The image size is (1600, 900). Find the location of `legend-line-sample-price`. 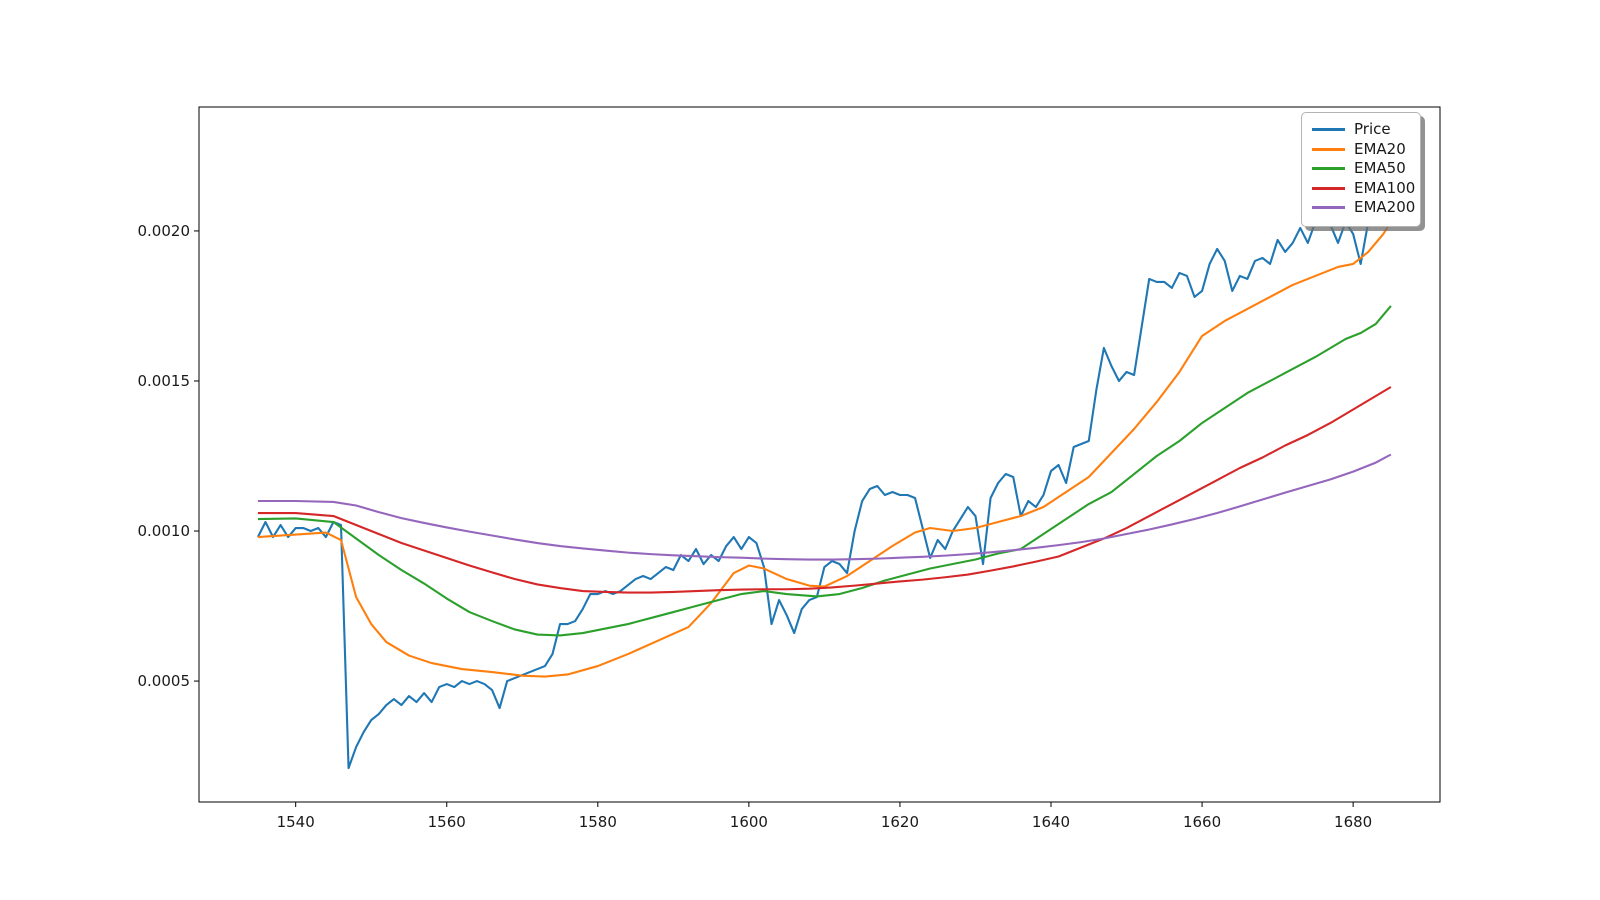

legend-line-sample-price is located at coordinates (1328, 130).